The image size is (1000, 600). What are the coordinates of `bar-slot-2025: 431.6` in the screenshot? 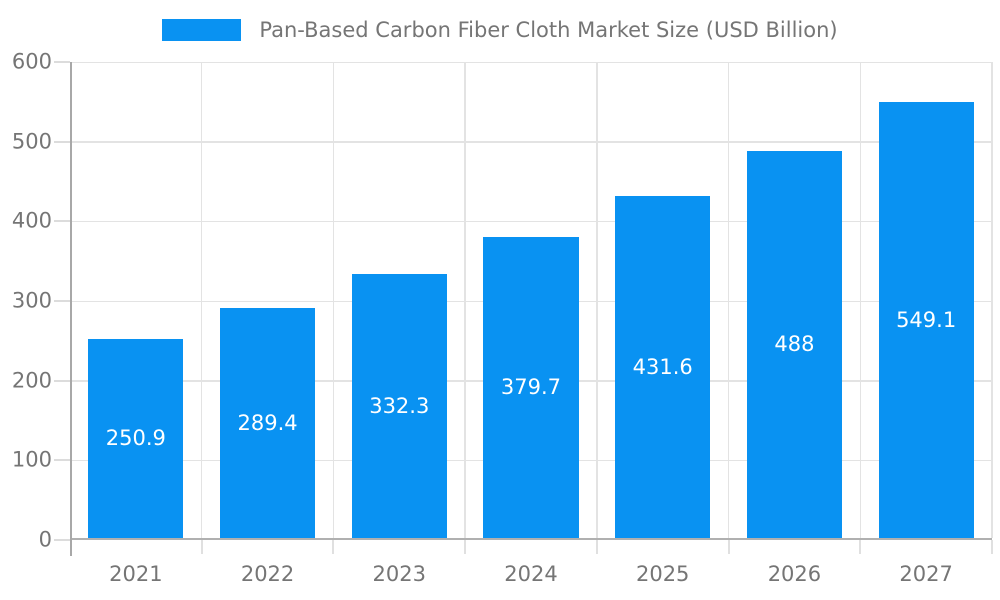 It's located at (663, 300).